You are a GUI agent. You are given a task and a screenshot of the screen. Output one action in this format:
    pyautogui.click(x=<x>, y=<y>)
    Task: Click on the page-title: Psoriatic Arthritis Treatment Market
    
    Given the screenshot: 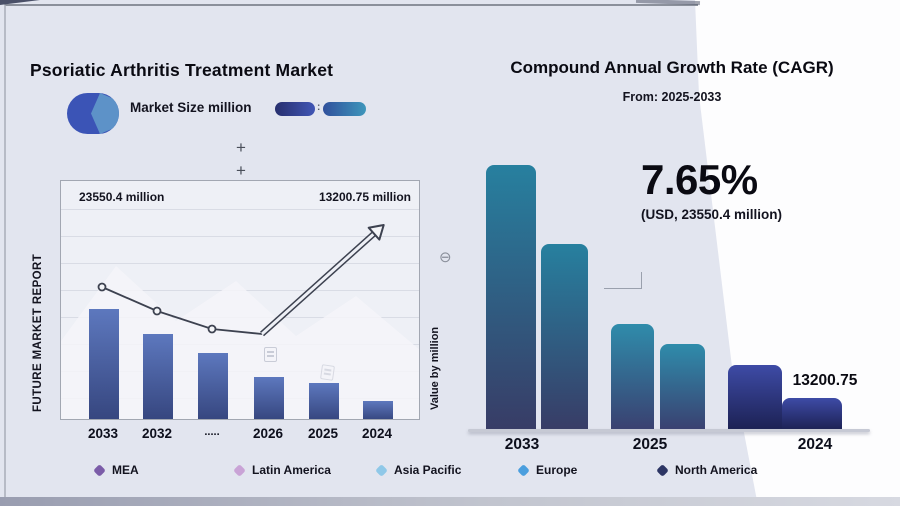 What is the action you would take?
    pyautogui.click(x=182, y=70)
    